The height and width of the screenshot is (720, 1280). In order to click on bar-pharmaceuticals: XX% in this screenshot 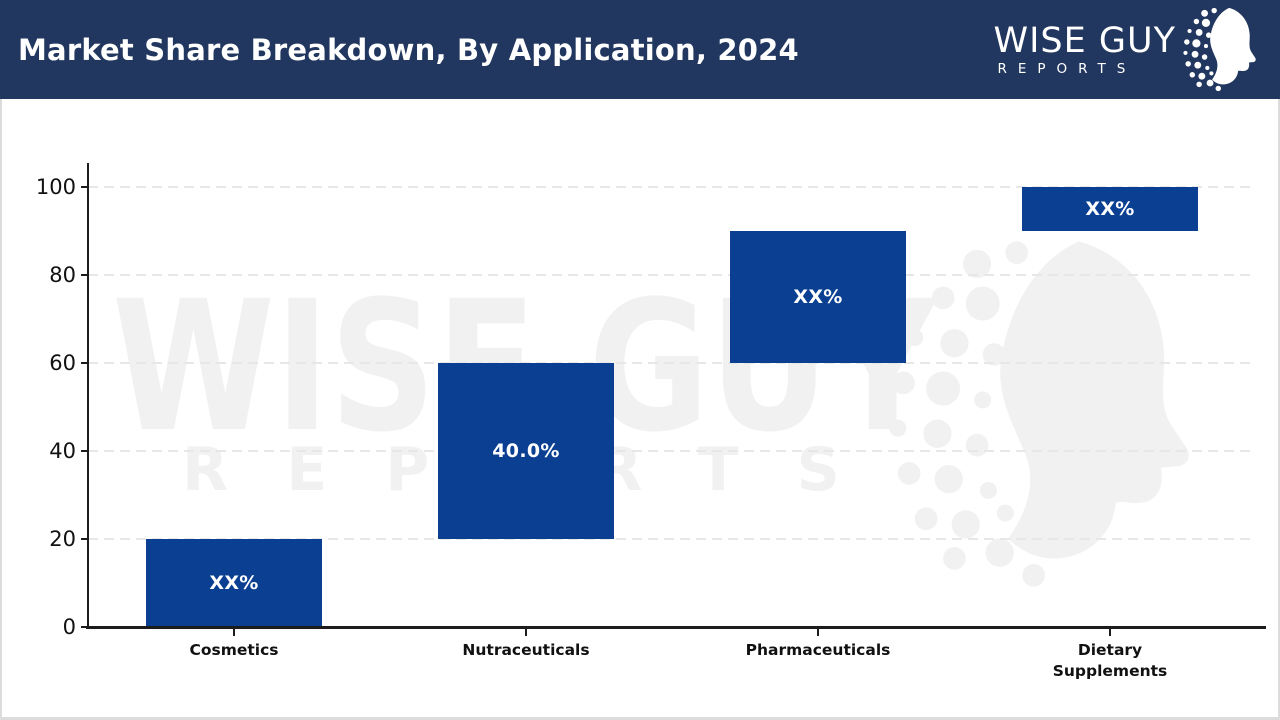, I will do `click(818, 297)`.